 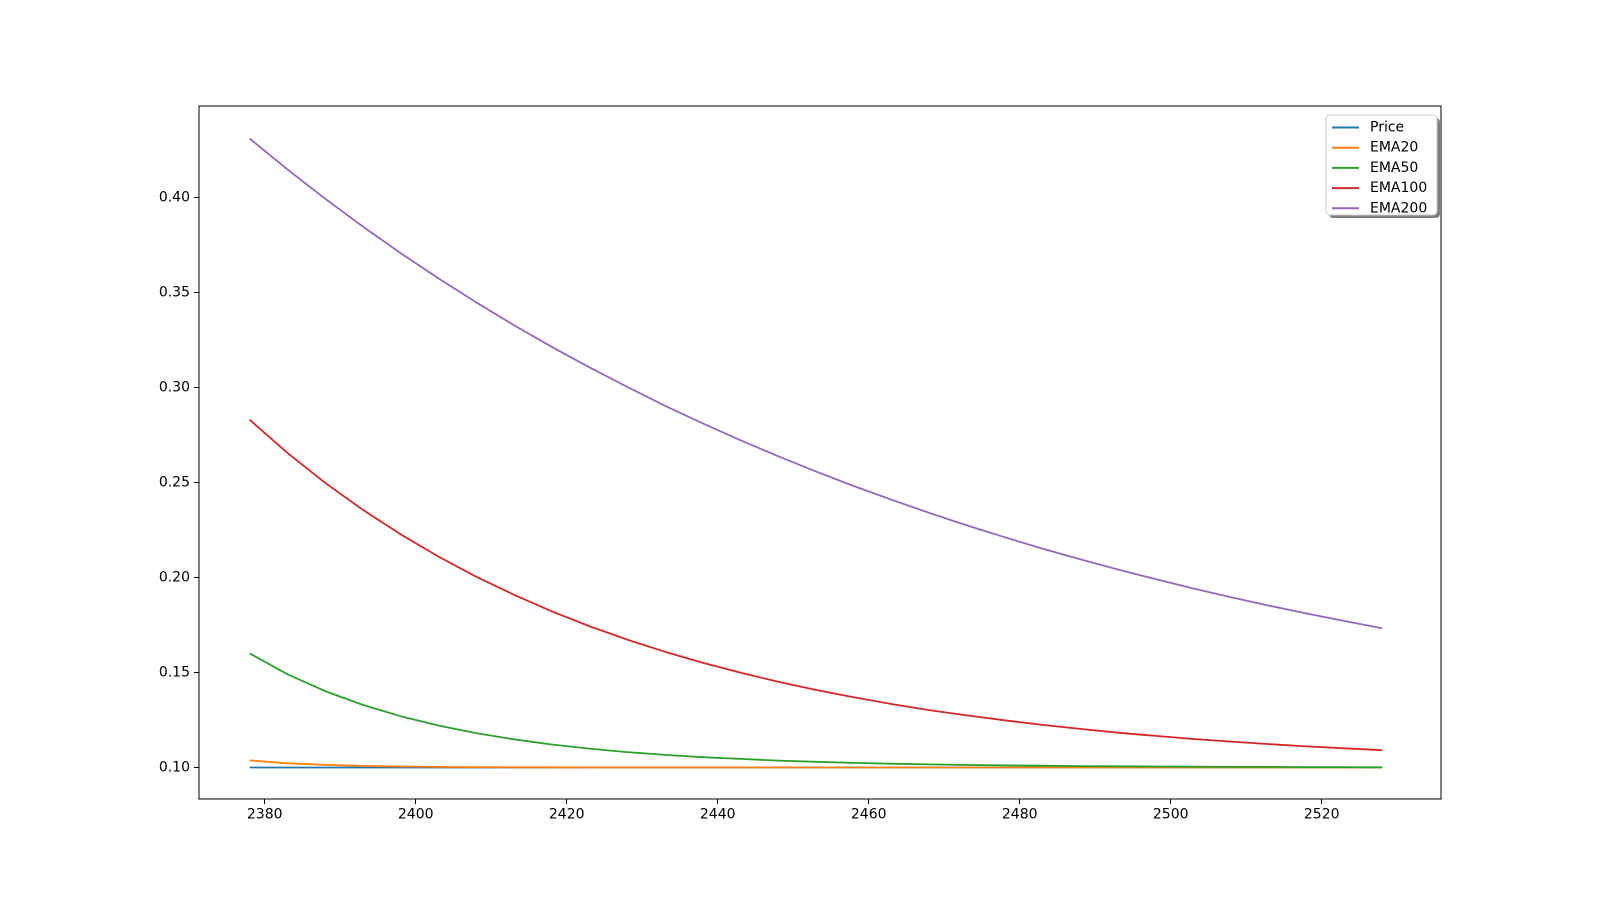 What do you see at coordinates (174, 768) in the screenshot?
I see `y-tick-label: 0.10` at bounding box center [174, 768].